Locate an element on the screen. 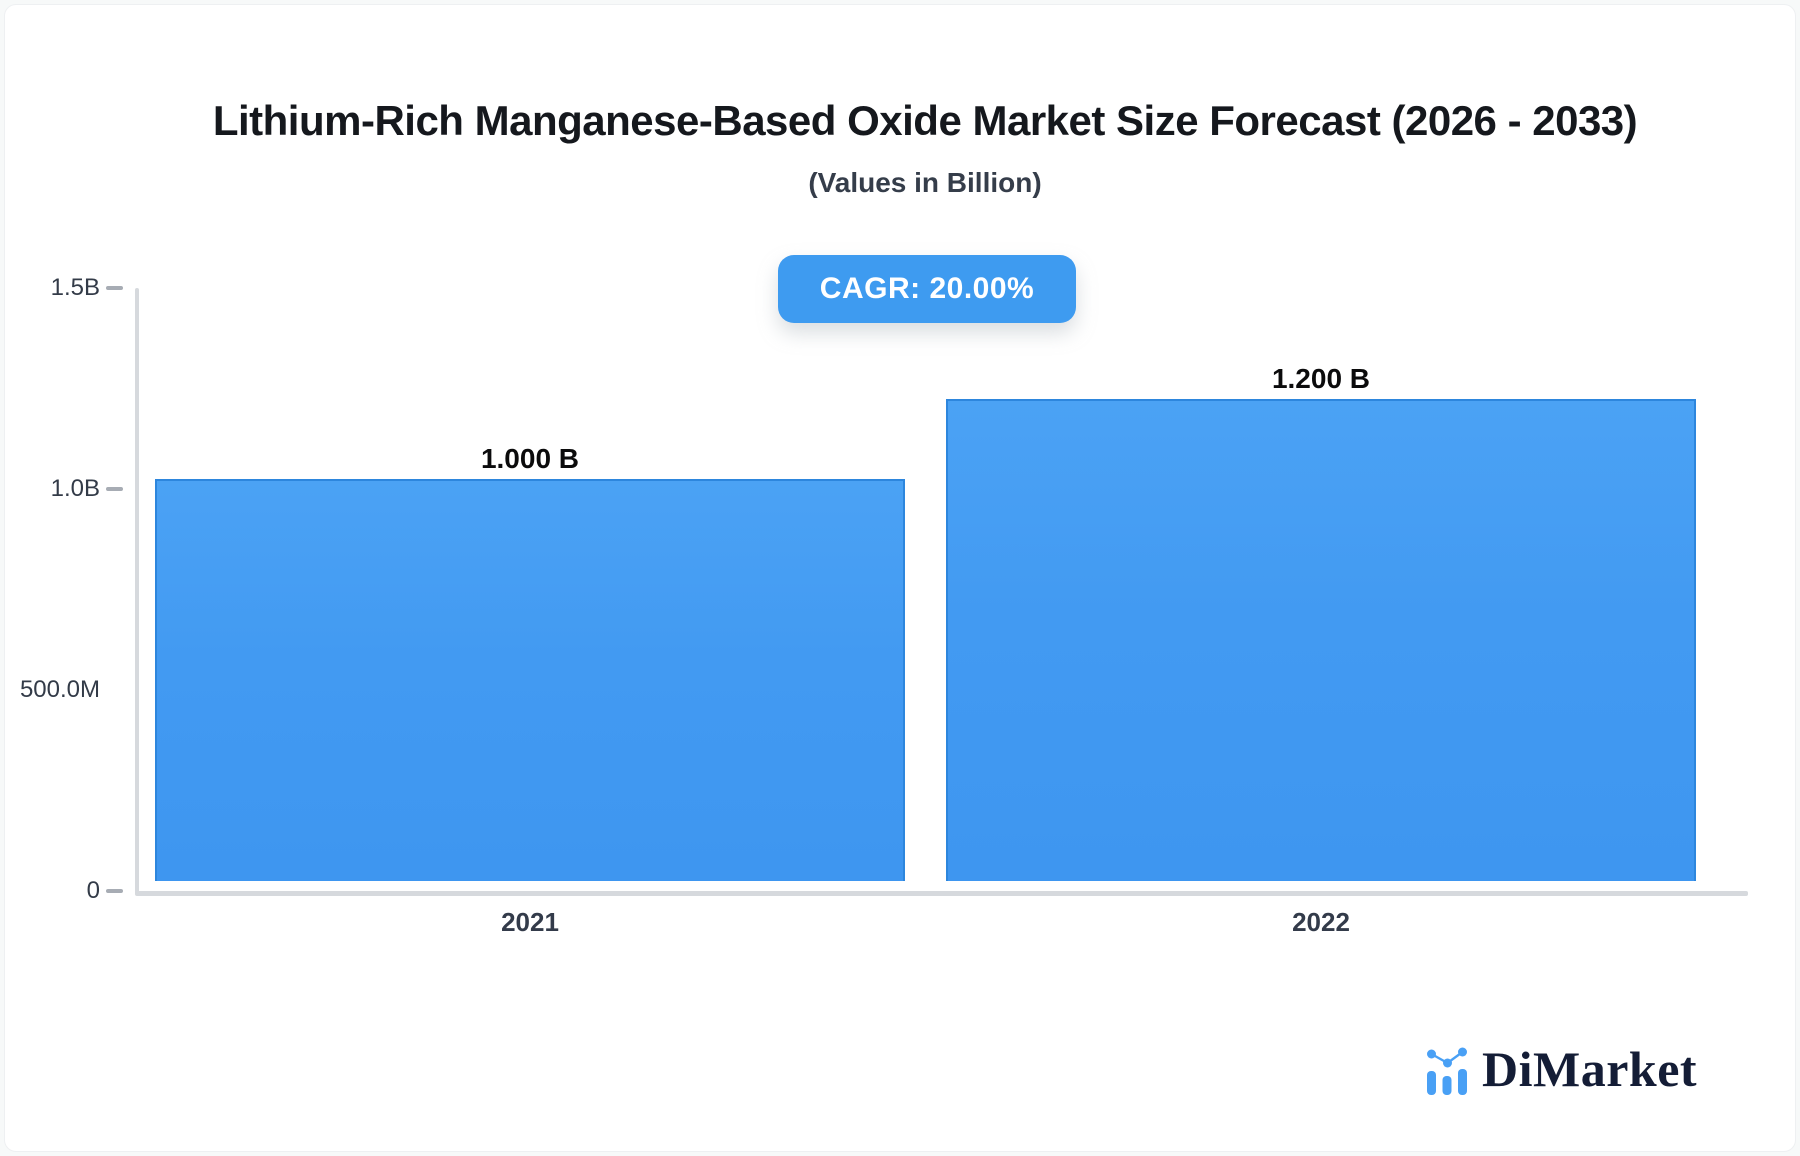 Image resolution: width=1800 pixels, height=1156 pixels. page-subtitle: (Values in Billion) is located at coordinates (925, 182).